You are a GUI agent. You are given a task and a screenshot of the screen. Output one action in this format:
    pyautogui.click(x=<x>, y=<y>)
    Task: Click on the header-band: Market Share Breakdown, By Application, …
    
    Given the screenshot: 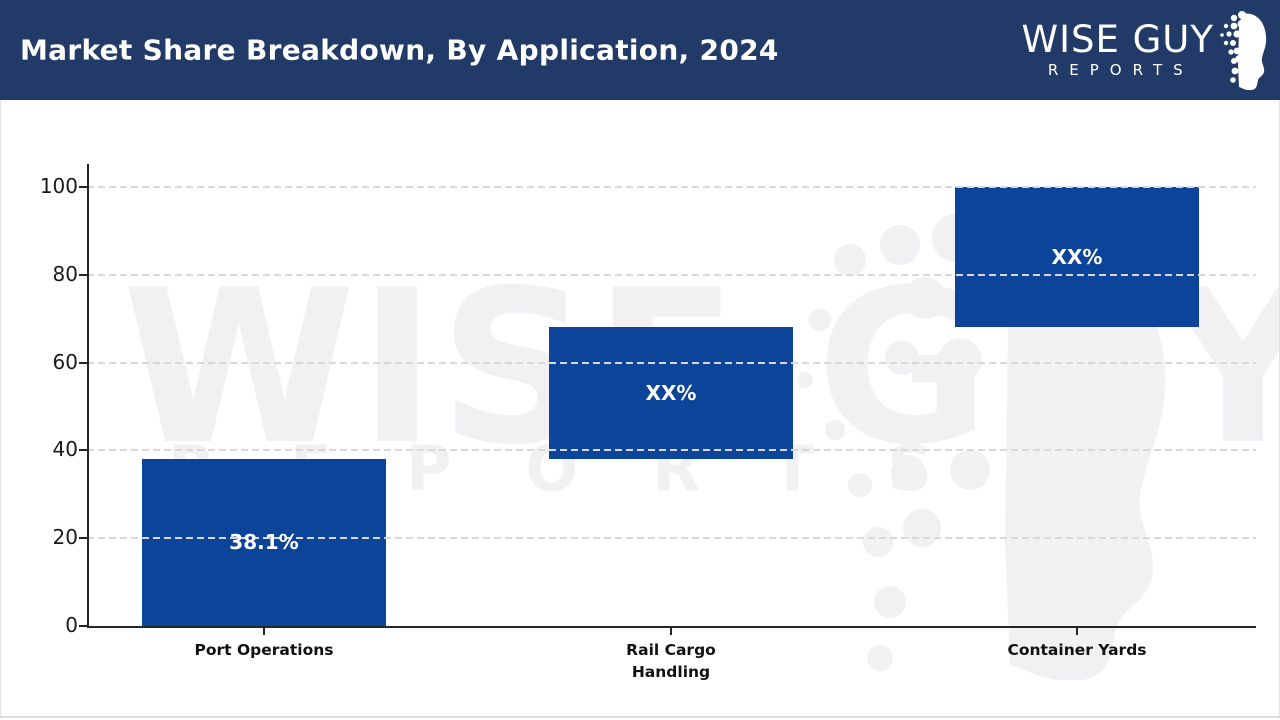 What is the action you would take?
    pyautogui.click(x=640, y=50)
    